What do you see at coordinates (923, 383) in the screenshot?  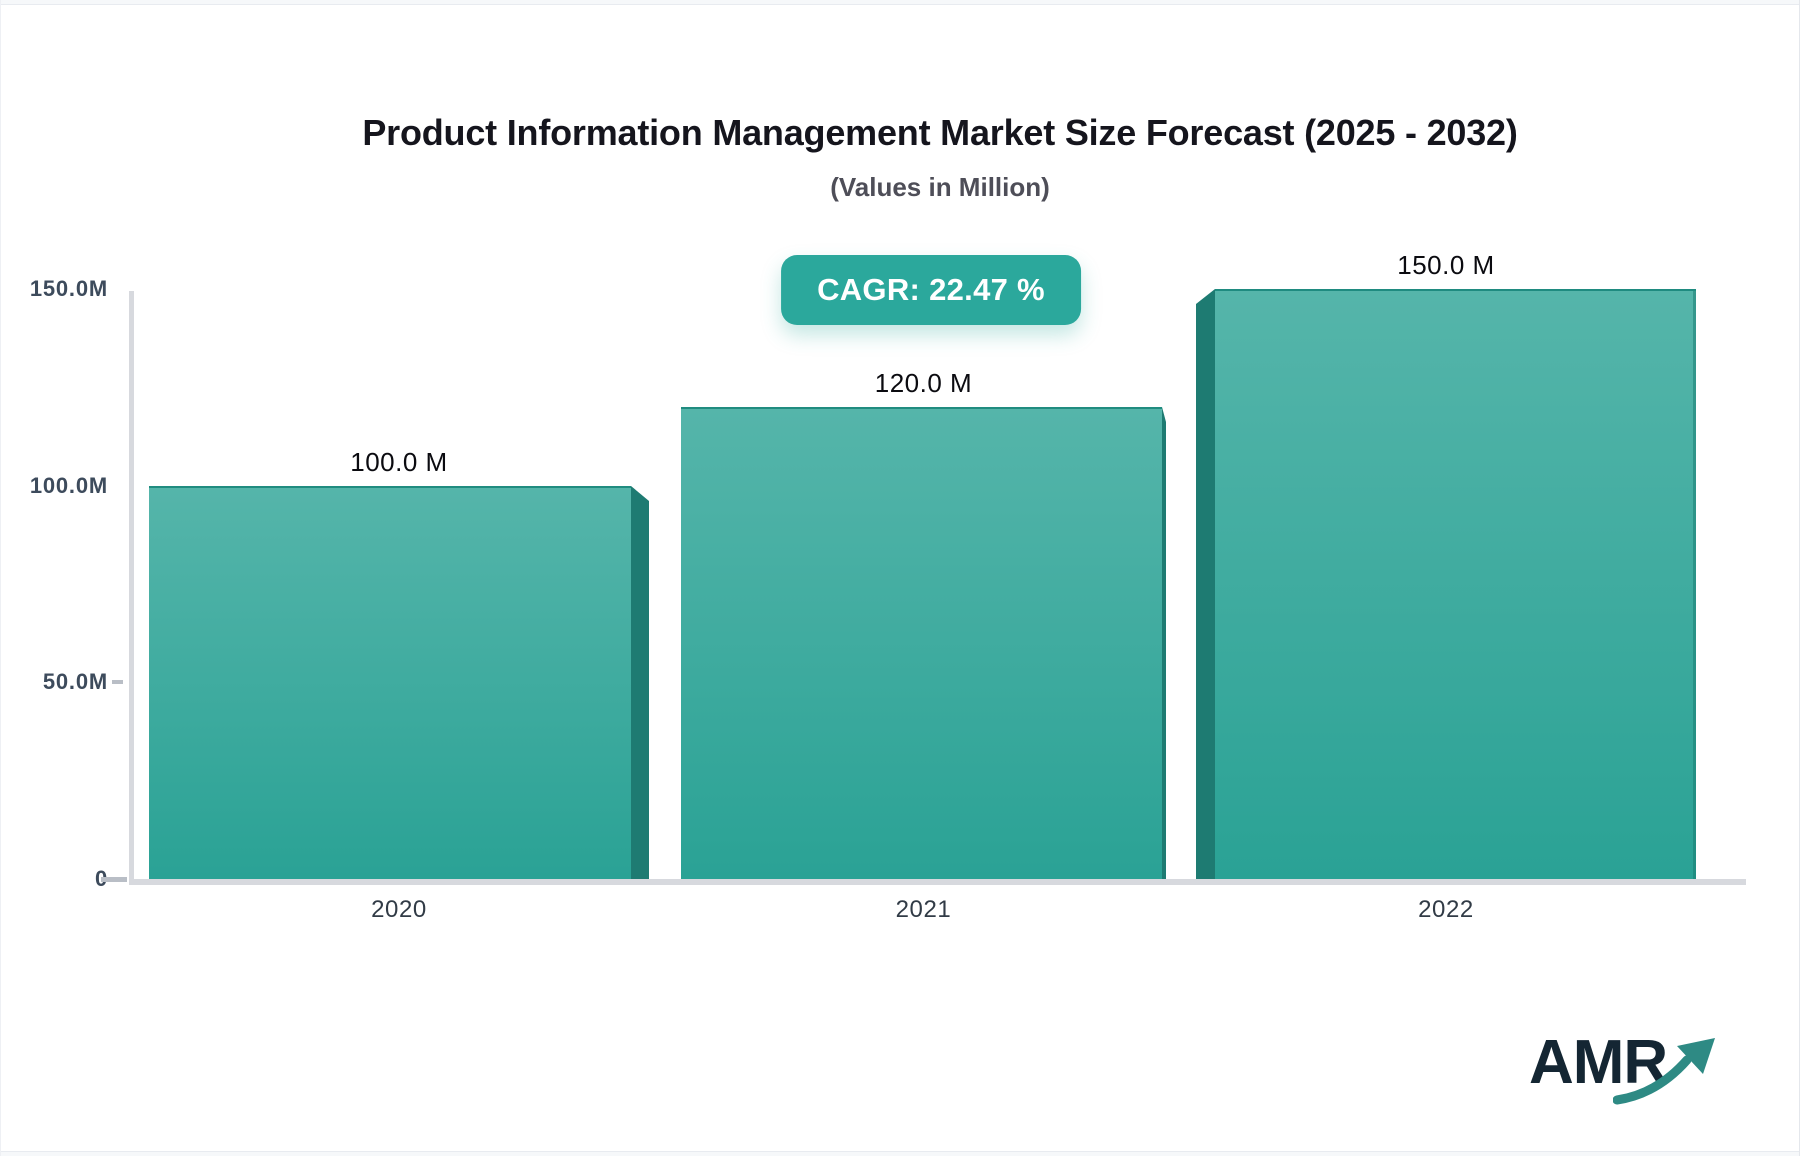 I see `bar-value-label: 120.0 M` at bounding box center [923, 383].